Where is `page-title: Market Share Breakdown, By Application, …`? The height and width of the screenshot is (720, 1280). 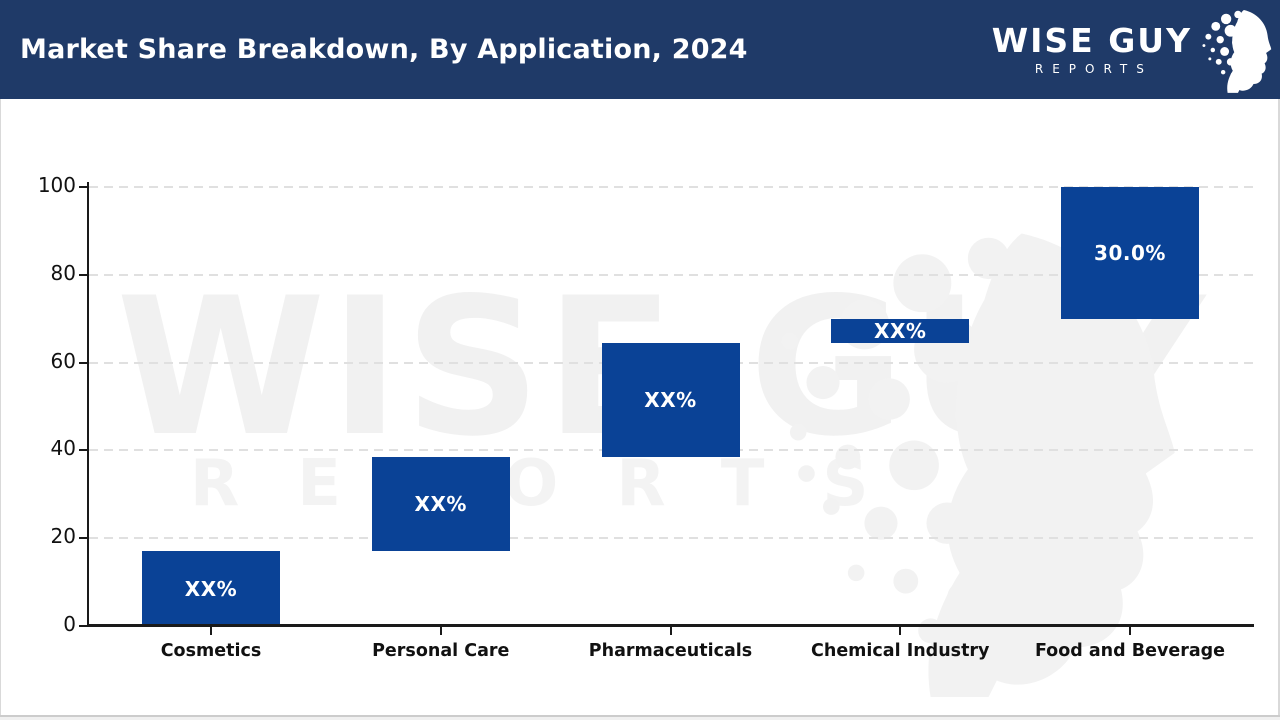 page-title: Market Share Breakdown, By Application, … is located at coordinates (384, 49).